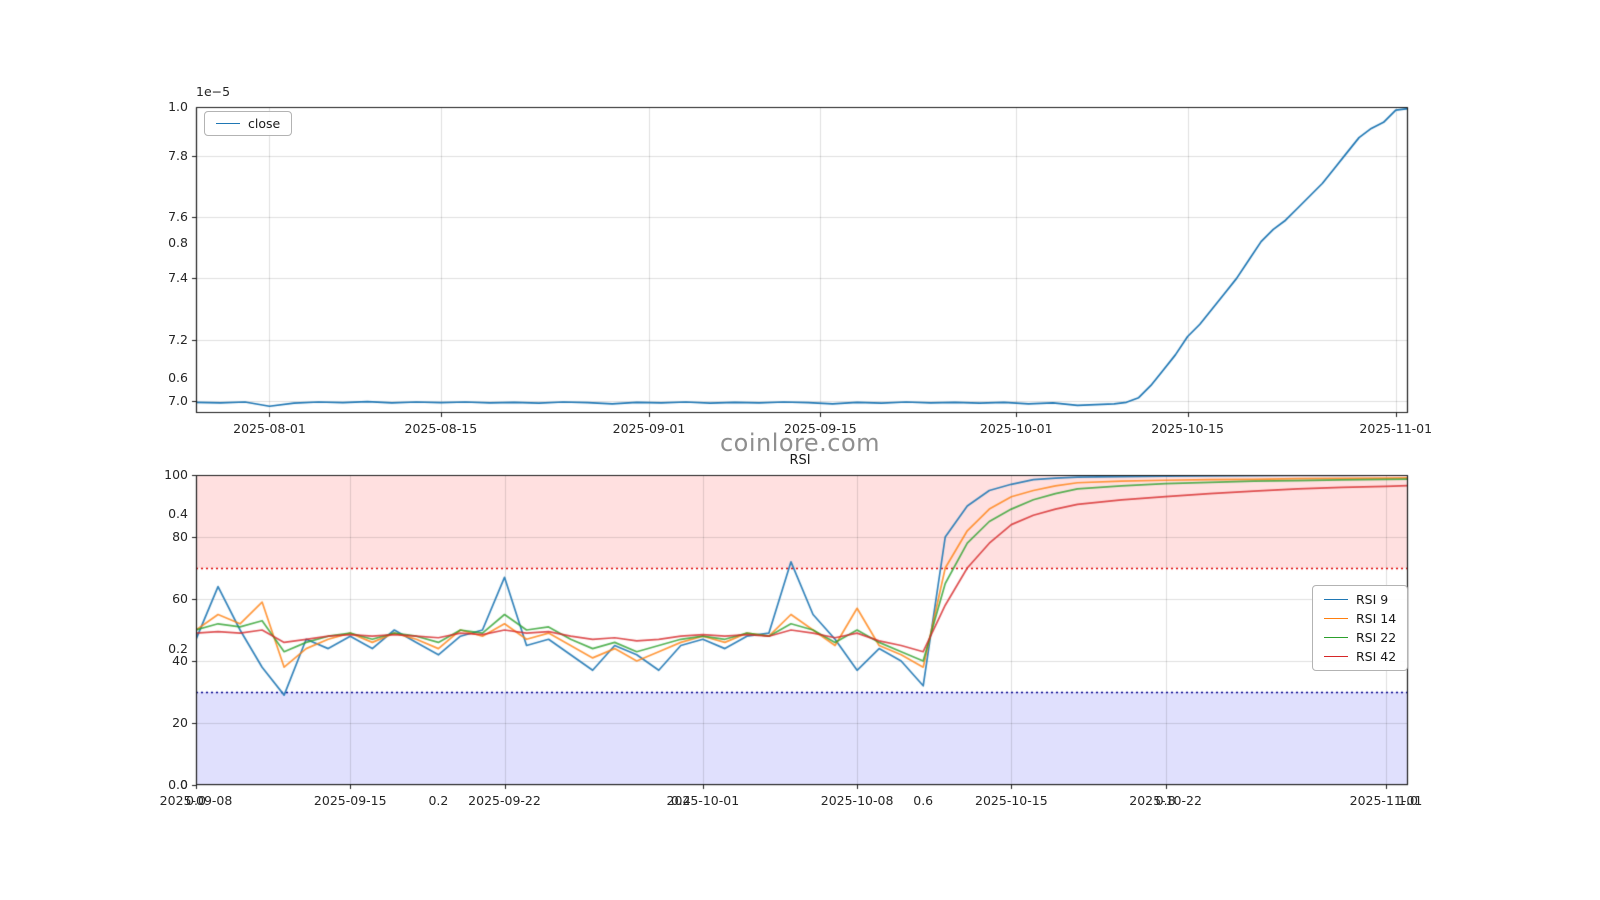 The image size is (1600, 900). I want to click on rsi-x-tick-label: 2025-09-08, so click(196, 800).